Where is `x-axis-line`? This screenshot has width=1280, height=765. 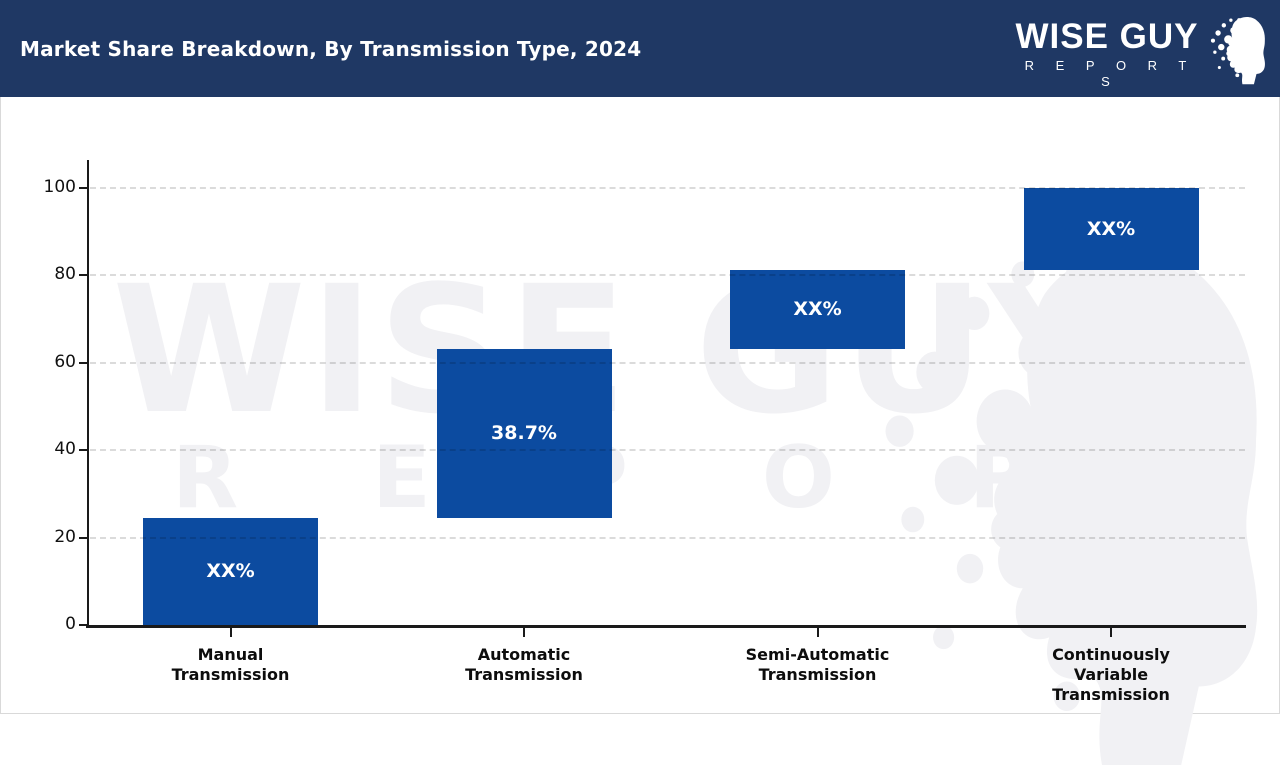
x-axis-line is located at coordinates (666, 626).